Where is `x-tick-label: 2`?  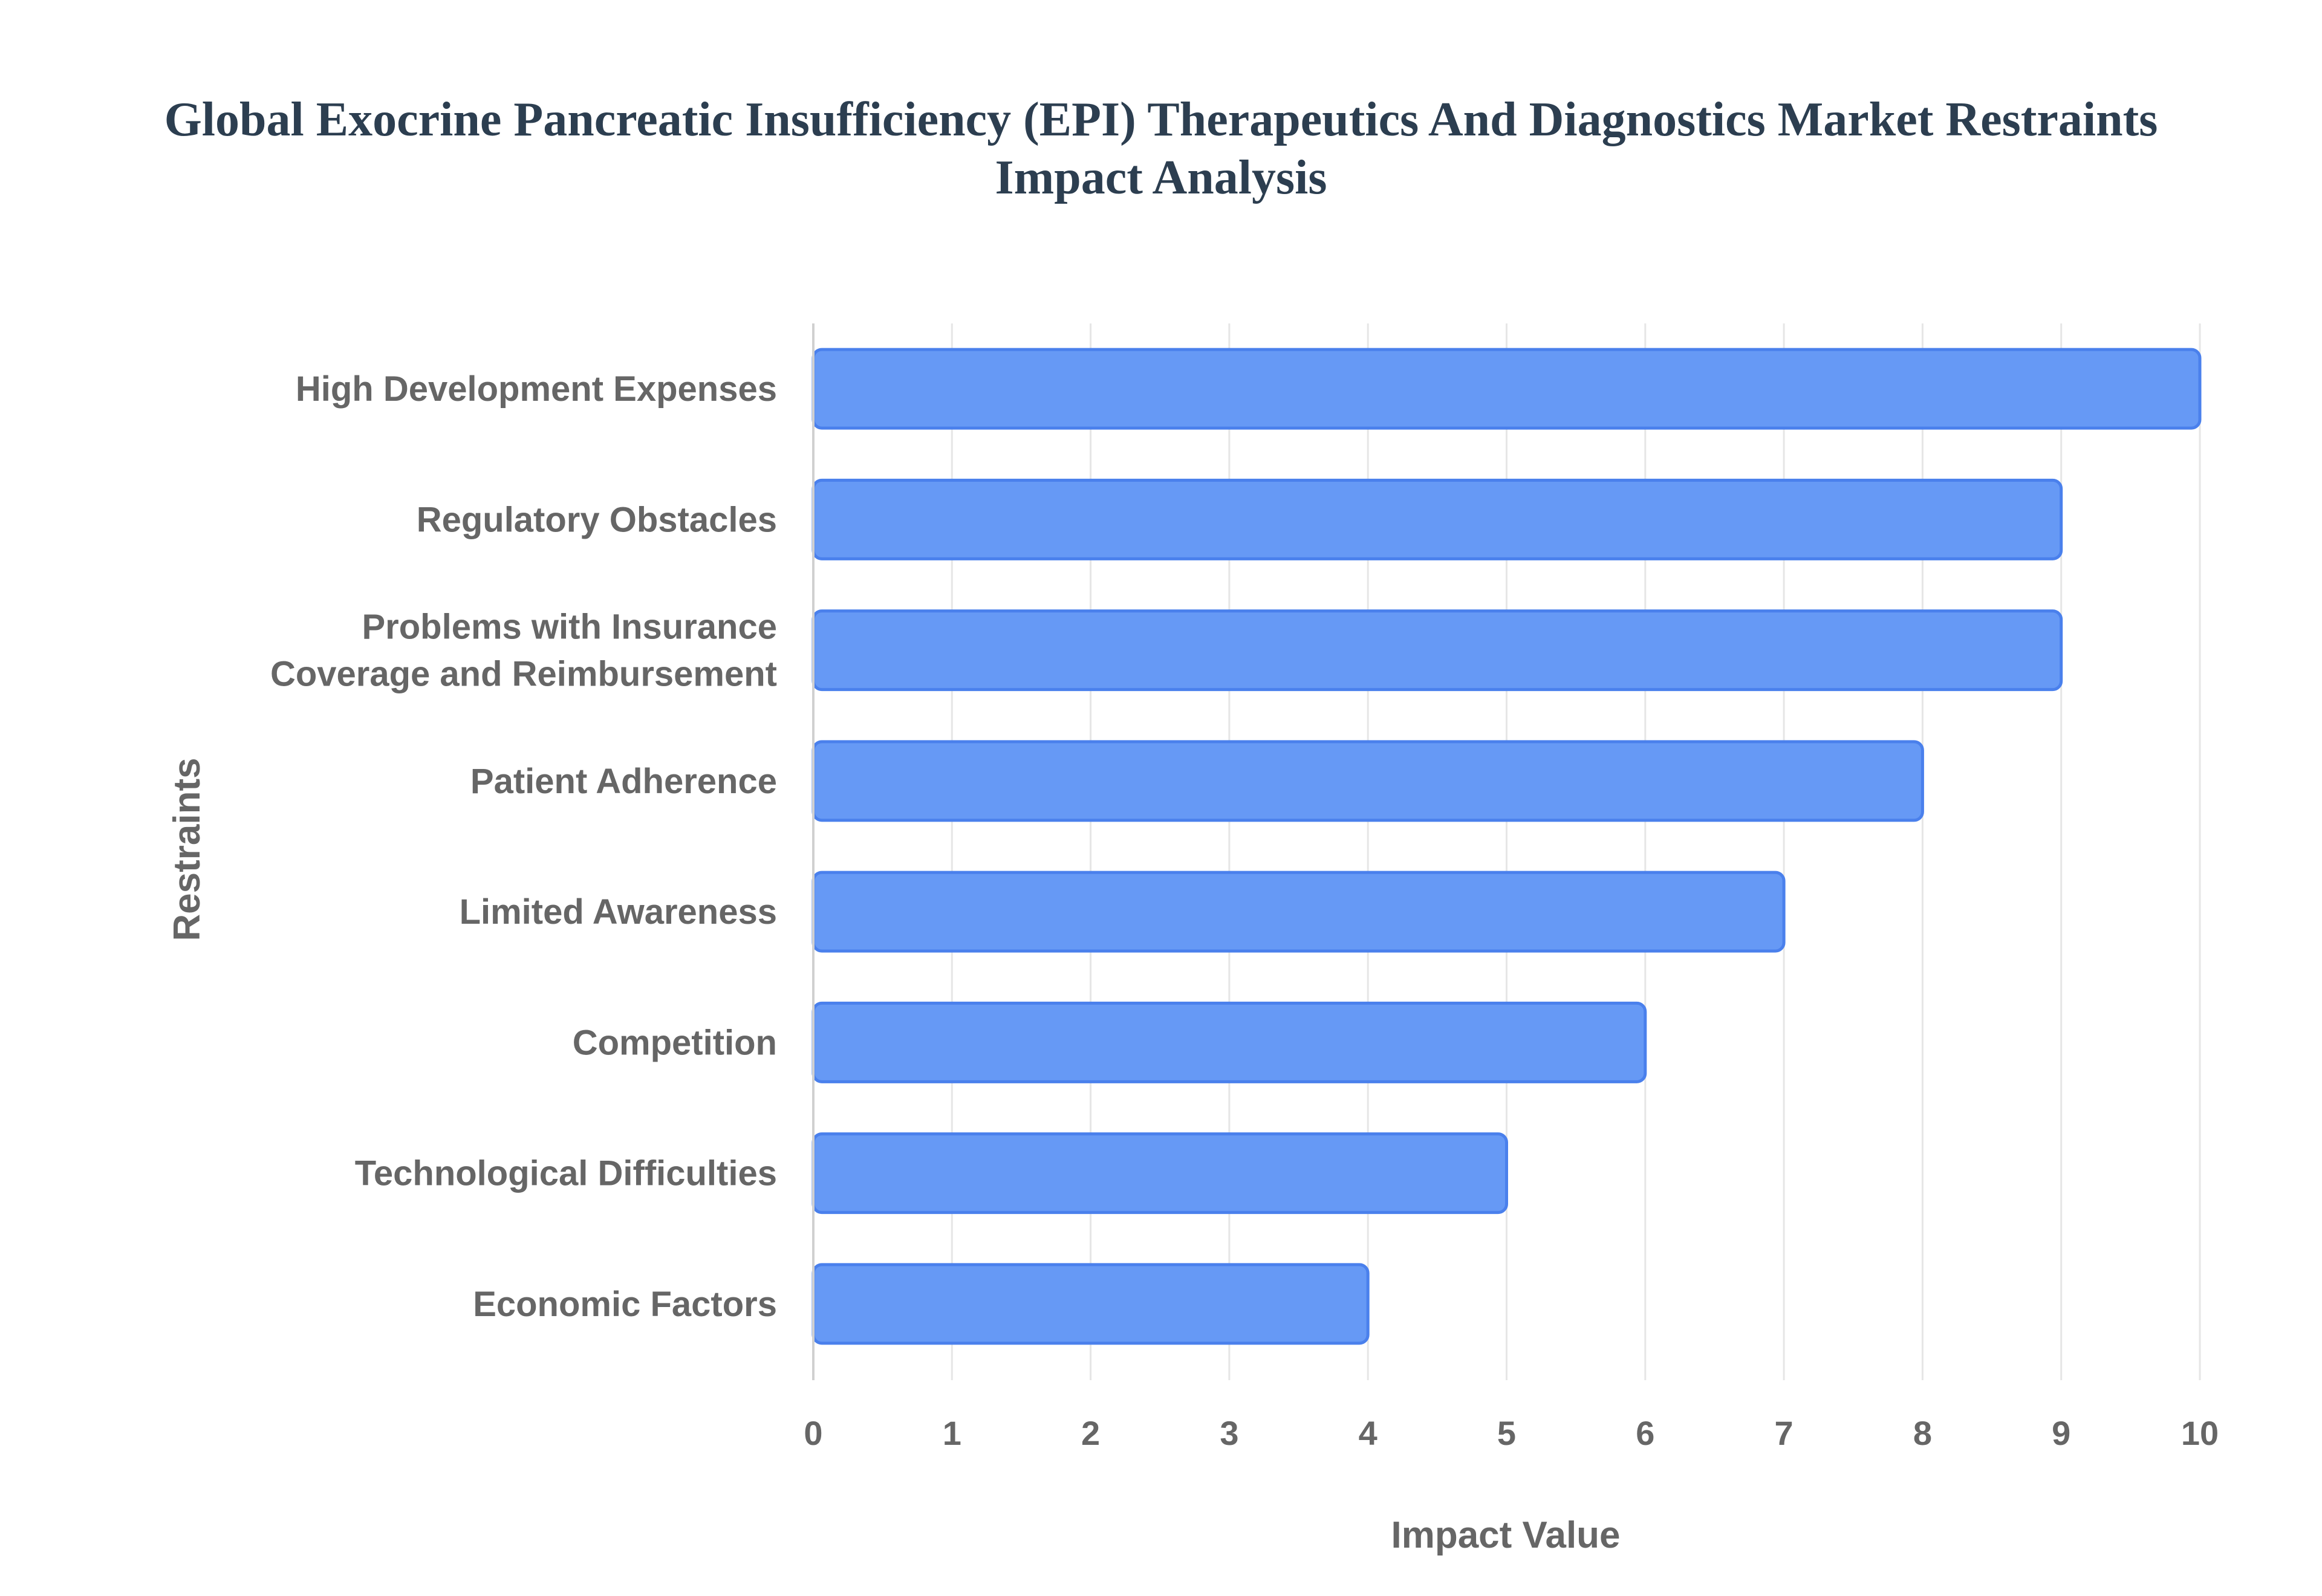 x-tick-label: 2 is located at coordinates (1090, 1433).